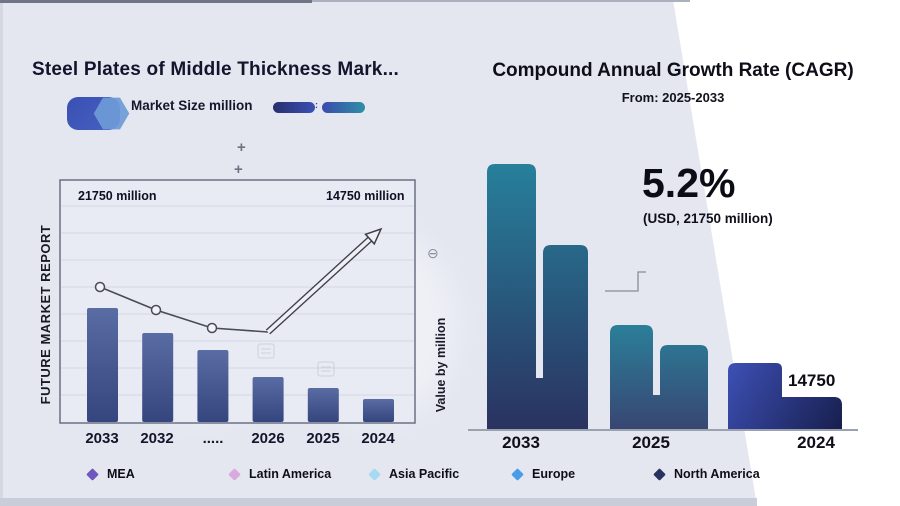 The height and width of the screenshot is (506, 900). Describe the element at coordinates (521, 442) in the screenshot. I see `right-axis-label-2033: 2033` at that location.